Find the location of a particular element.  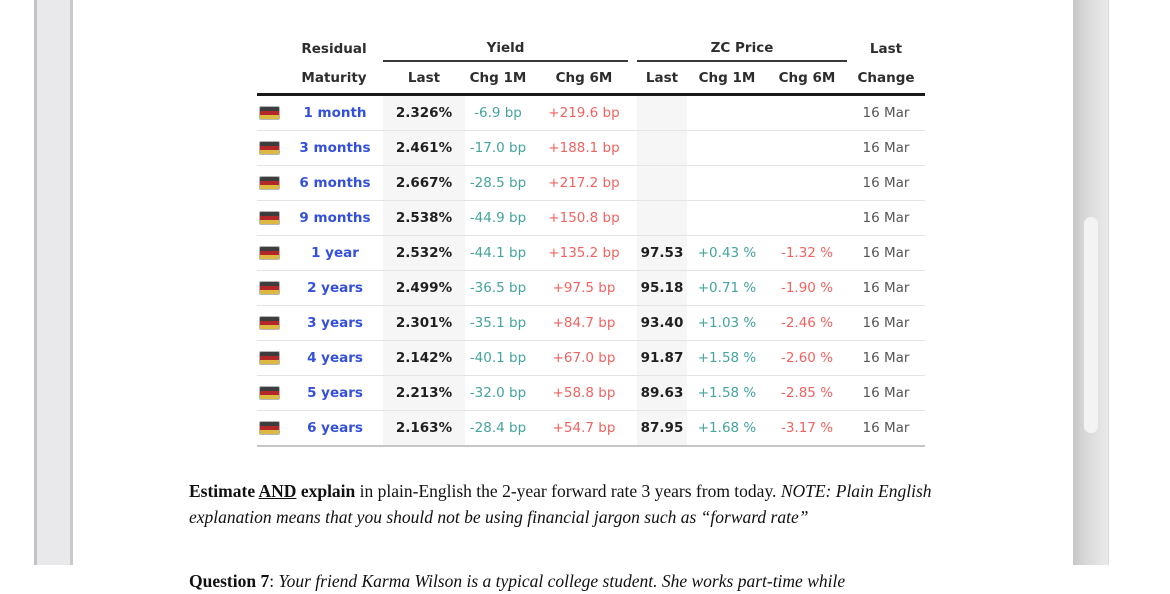

maturity-link: 1 year is located at coordinates (335, 253).